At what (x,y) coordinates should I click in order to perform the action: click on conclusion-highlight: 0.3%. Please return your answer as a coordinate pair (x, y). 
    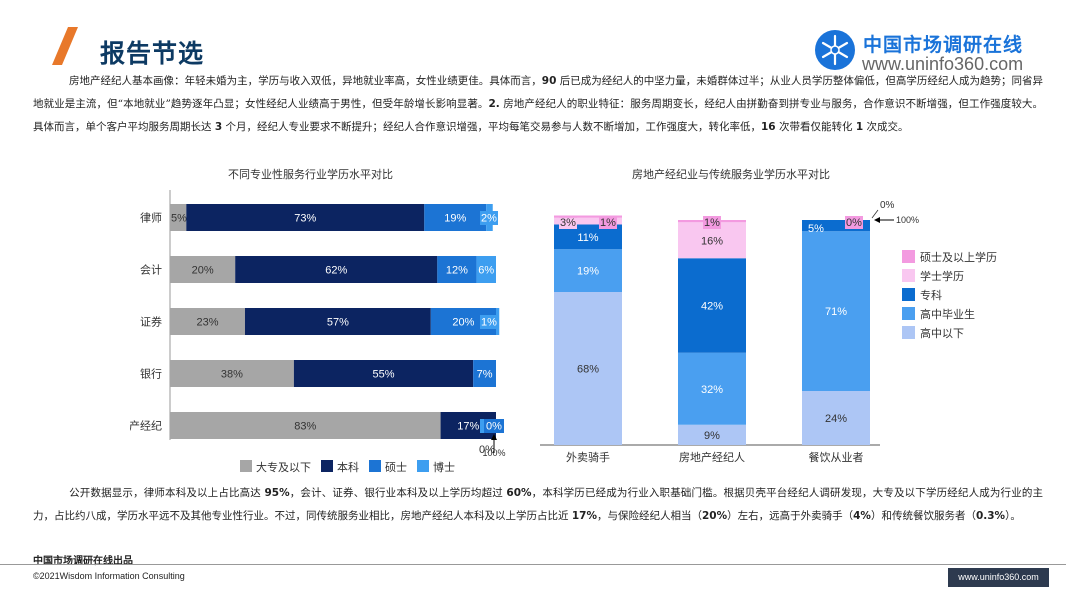
    Looking at the image, I should click on (990, 516).